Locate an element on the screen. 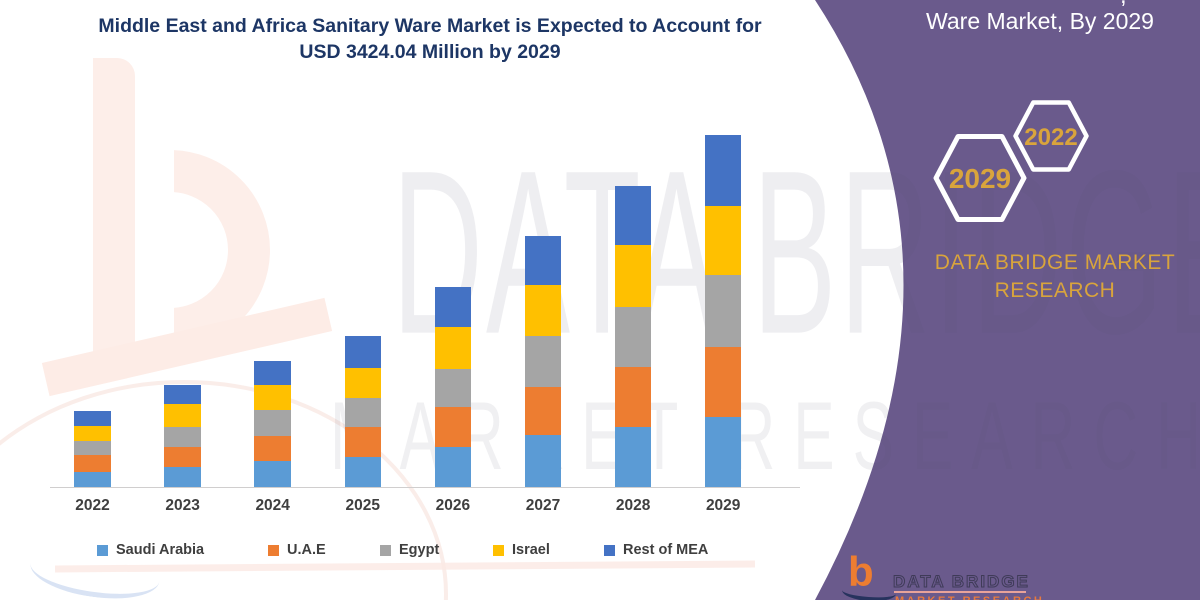 The width and height of the screenshot is (1200, 600). hexagon-2029-outline is located at coordinates (980, 178).